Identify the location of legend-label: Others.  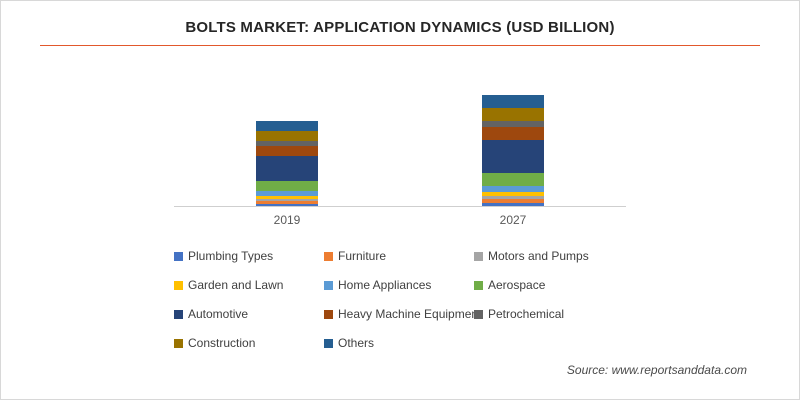
(356, 343).